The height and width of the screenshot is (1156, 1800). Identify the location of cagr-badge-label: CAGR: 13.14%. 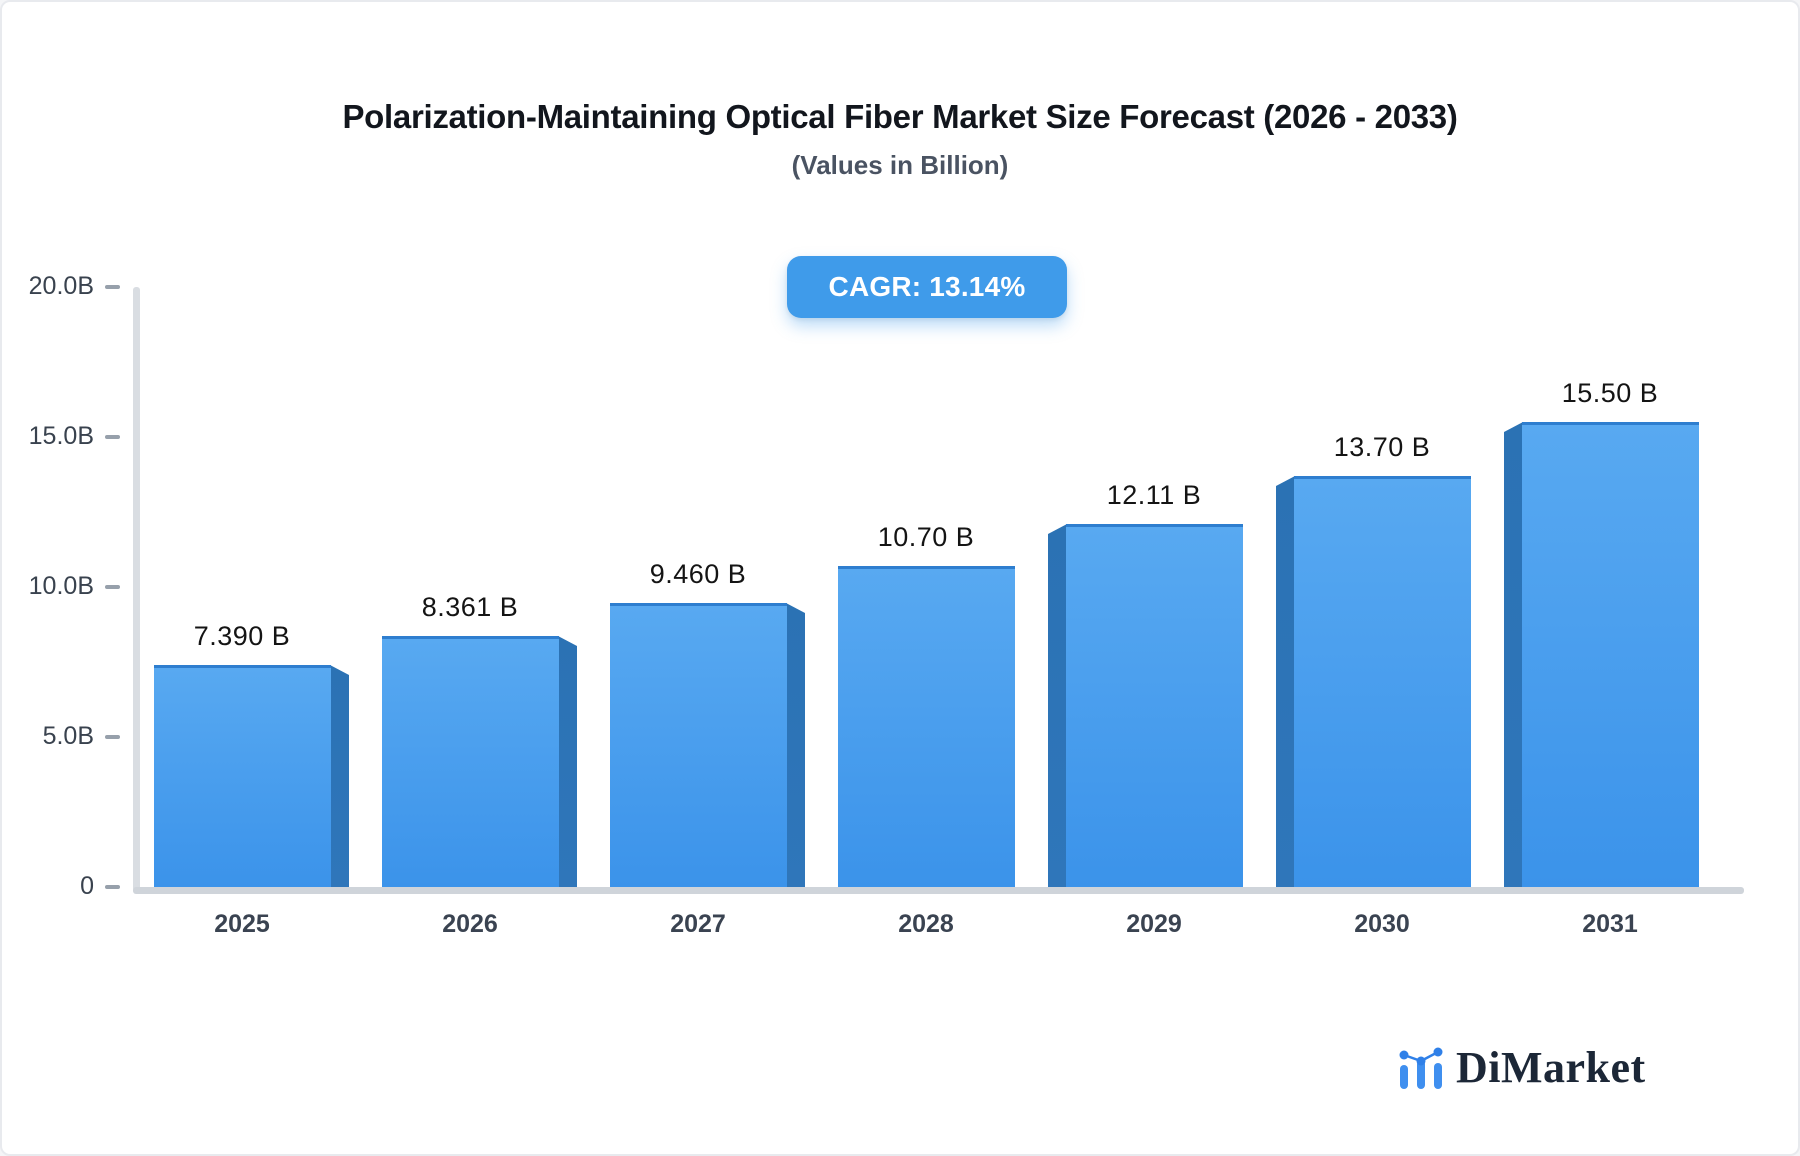
(927, 286).